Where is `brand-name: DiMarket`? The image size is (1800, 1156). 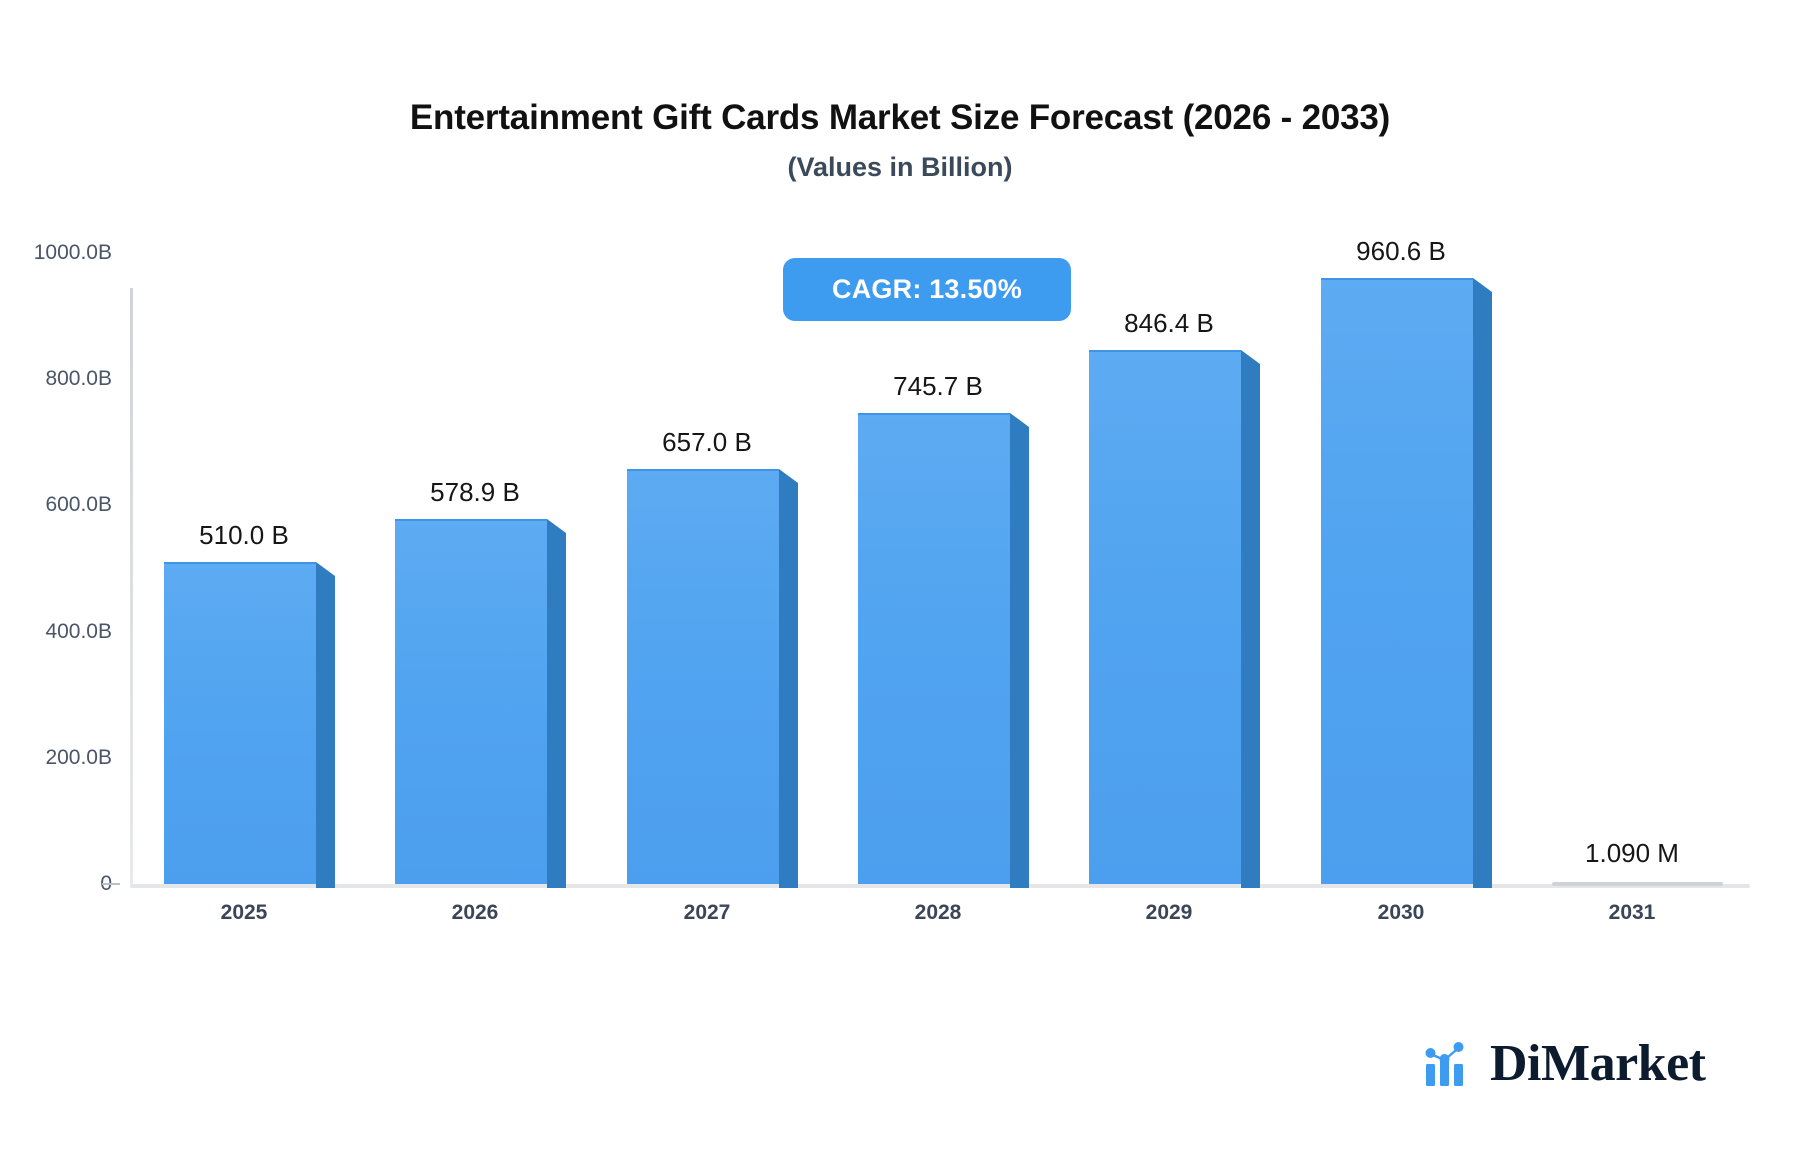 brand-name: DiMarket is located at coordinates (1598, 1063).